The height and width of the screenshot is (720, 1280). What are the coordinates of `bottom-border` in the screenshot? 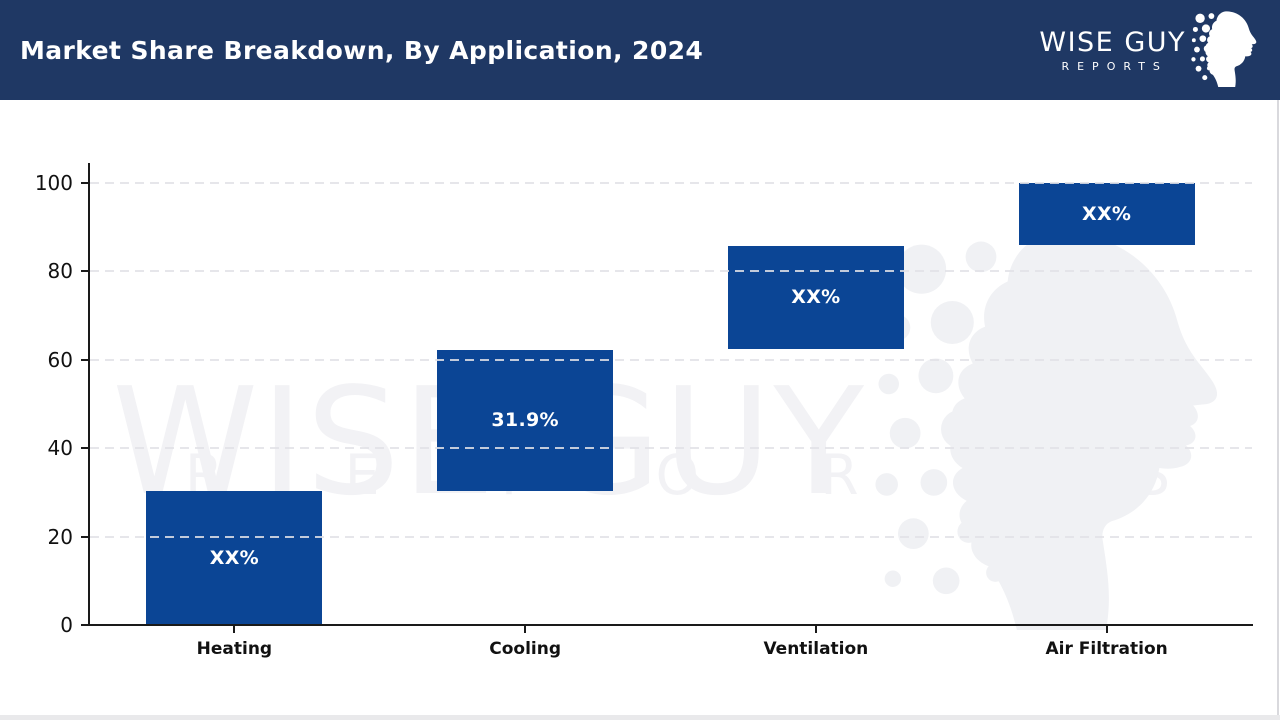 It's located at (640, 717).